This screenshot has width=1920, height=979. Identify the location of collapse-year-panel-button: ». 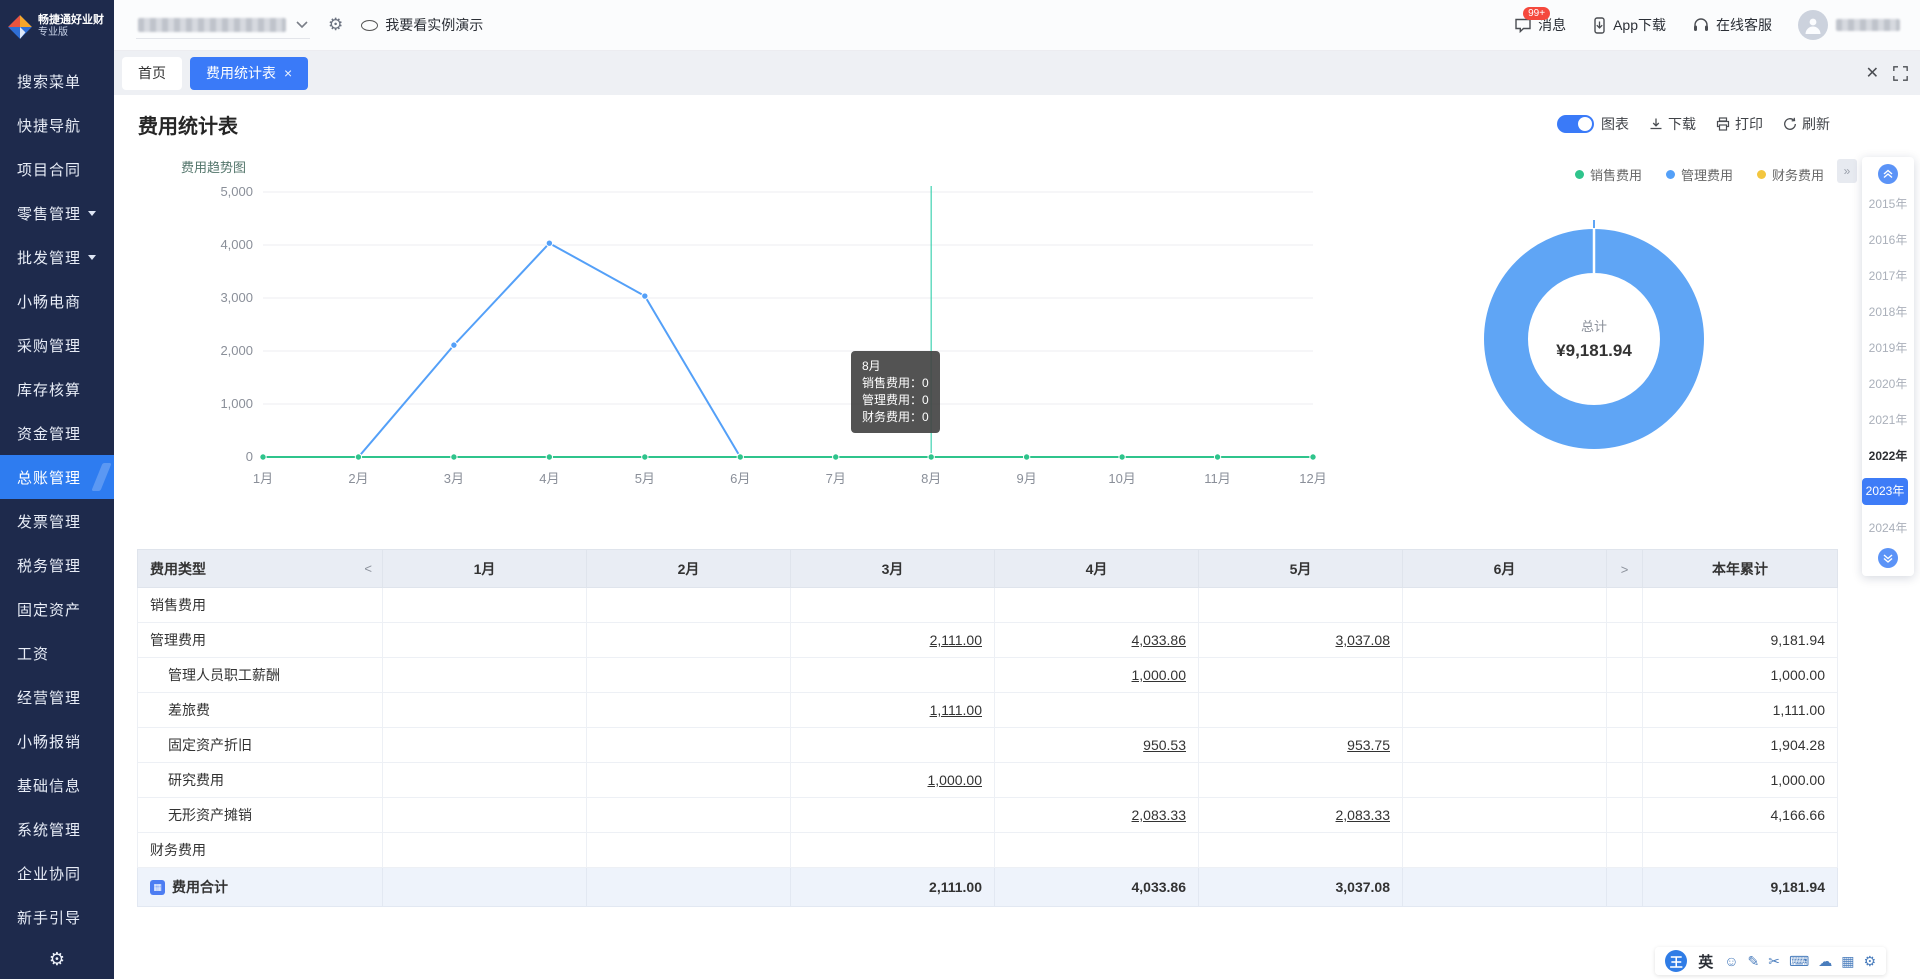
(1847, 171).